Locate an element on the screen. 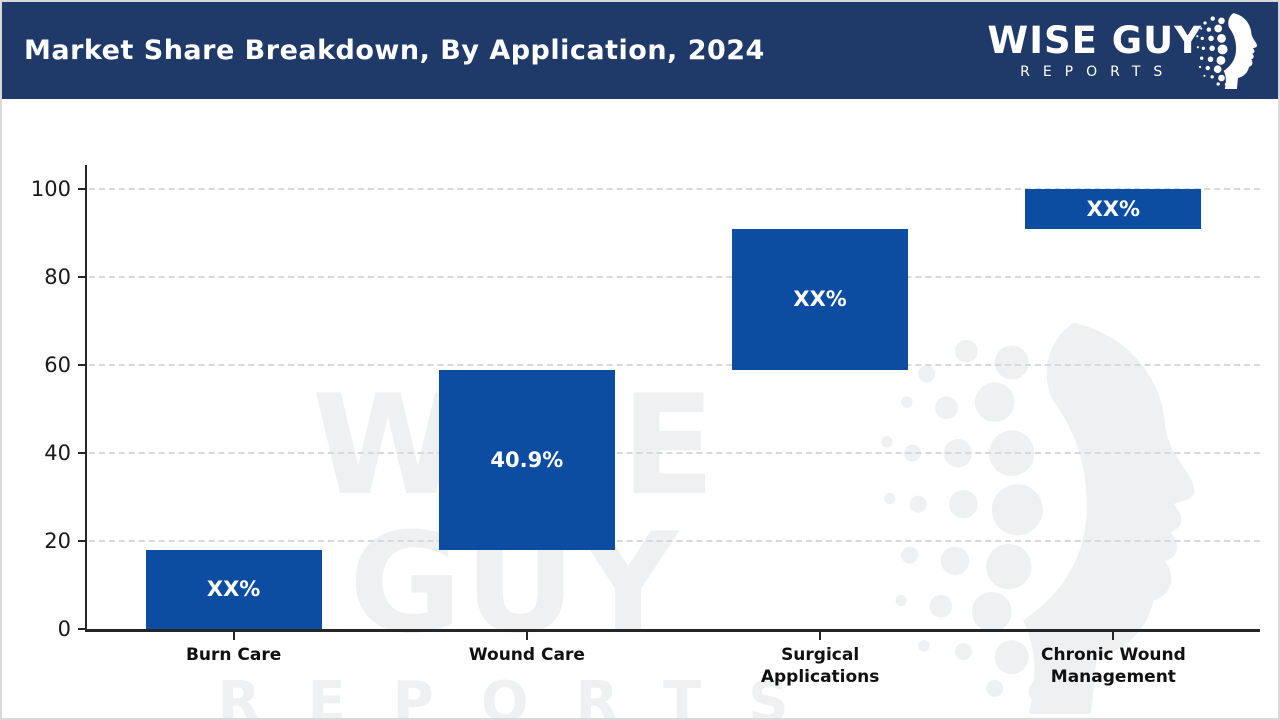  x-category-label: Burn Care is located at coordinates (234, 655).